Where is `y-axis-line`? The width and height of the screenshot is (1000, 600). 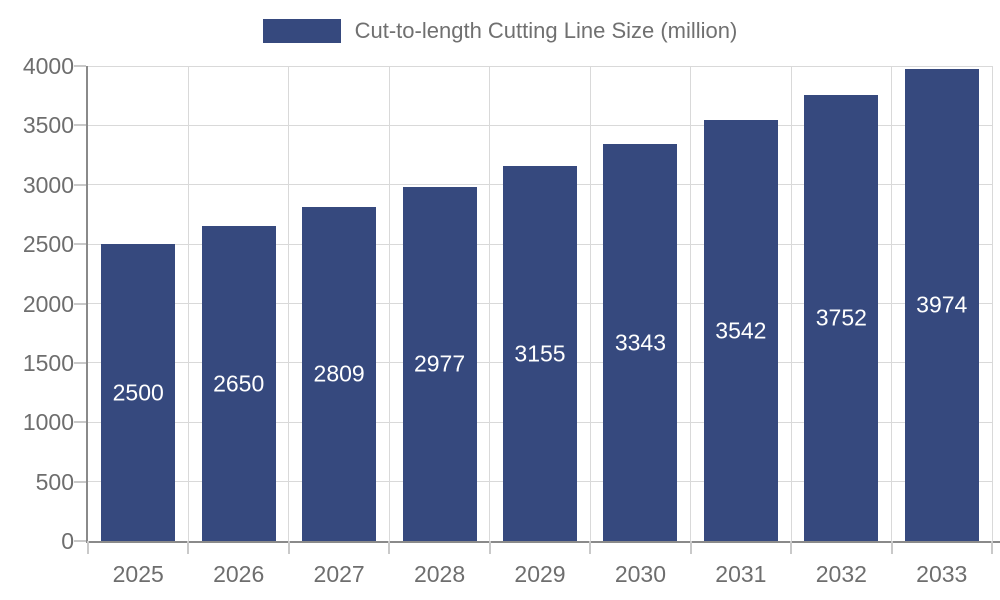
y-axis-line is located at coordinates (87, 304).